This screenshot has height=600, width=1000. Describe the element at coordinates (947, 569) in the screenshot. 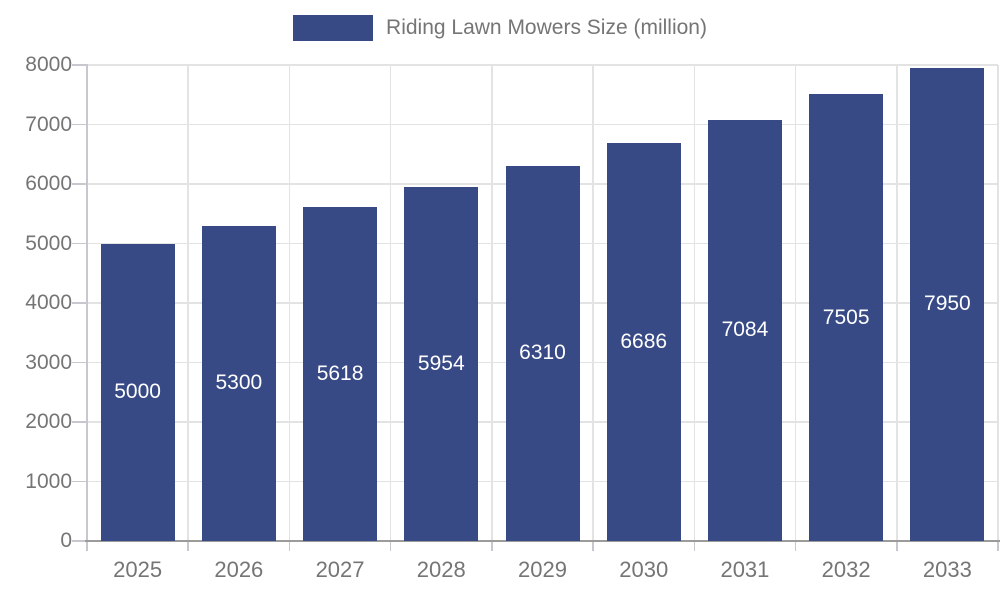

I see `x-axis-tick-label: 2033` at that location.